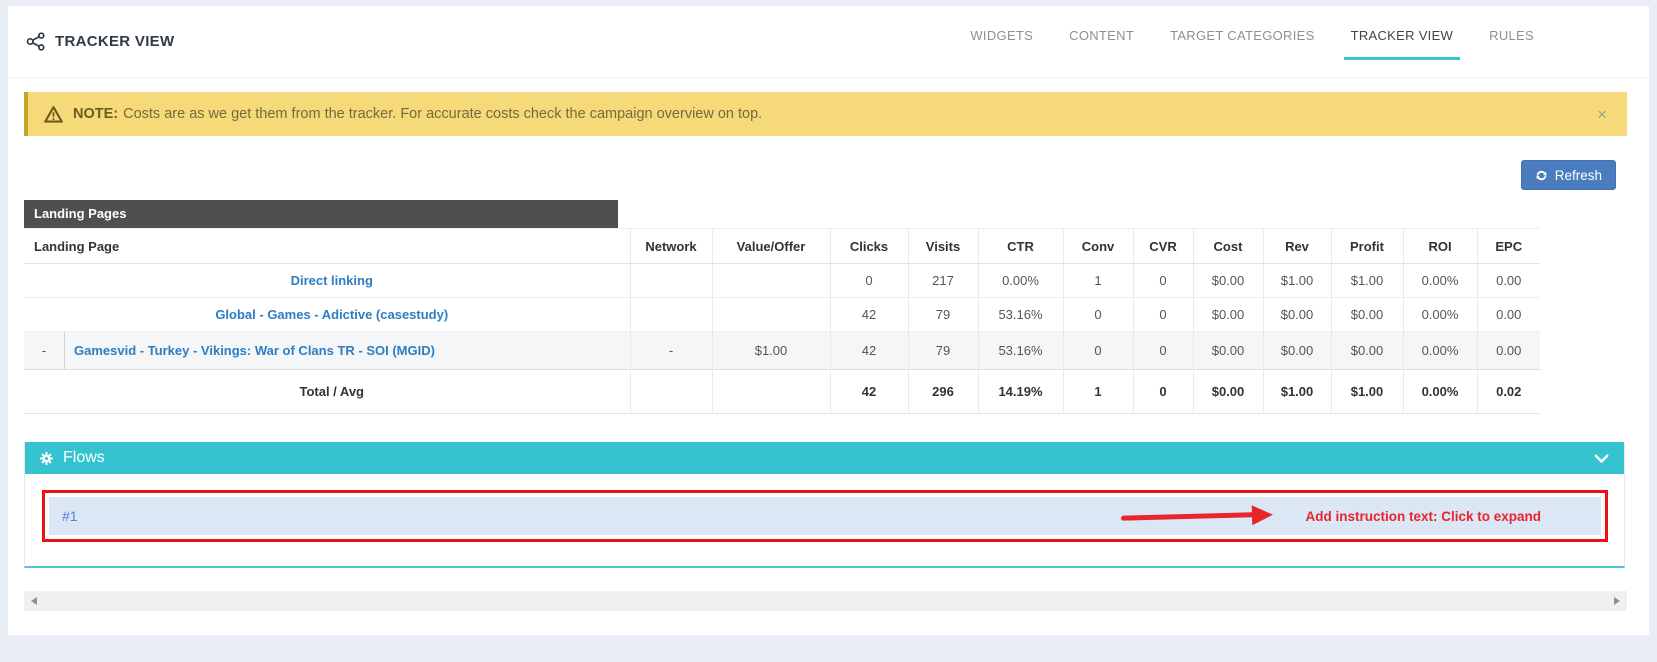 This screenshot has height=662, width=1657. I want to click on annotation-arrow-icon, so click(1187, 516).